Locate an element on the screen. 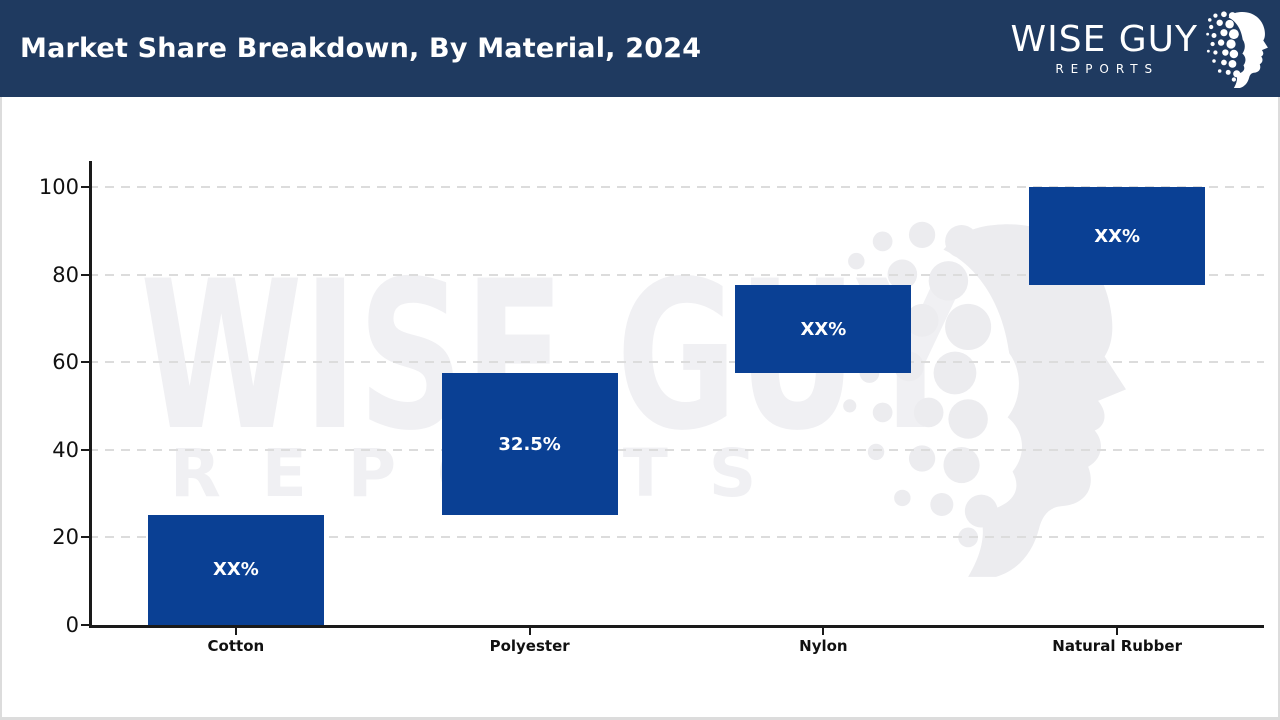  bar-natural-rubber: XX% is located at coordinates (1117, 236).